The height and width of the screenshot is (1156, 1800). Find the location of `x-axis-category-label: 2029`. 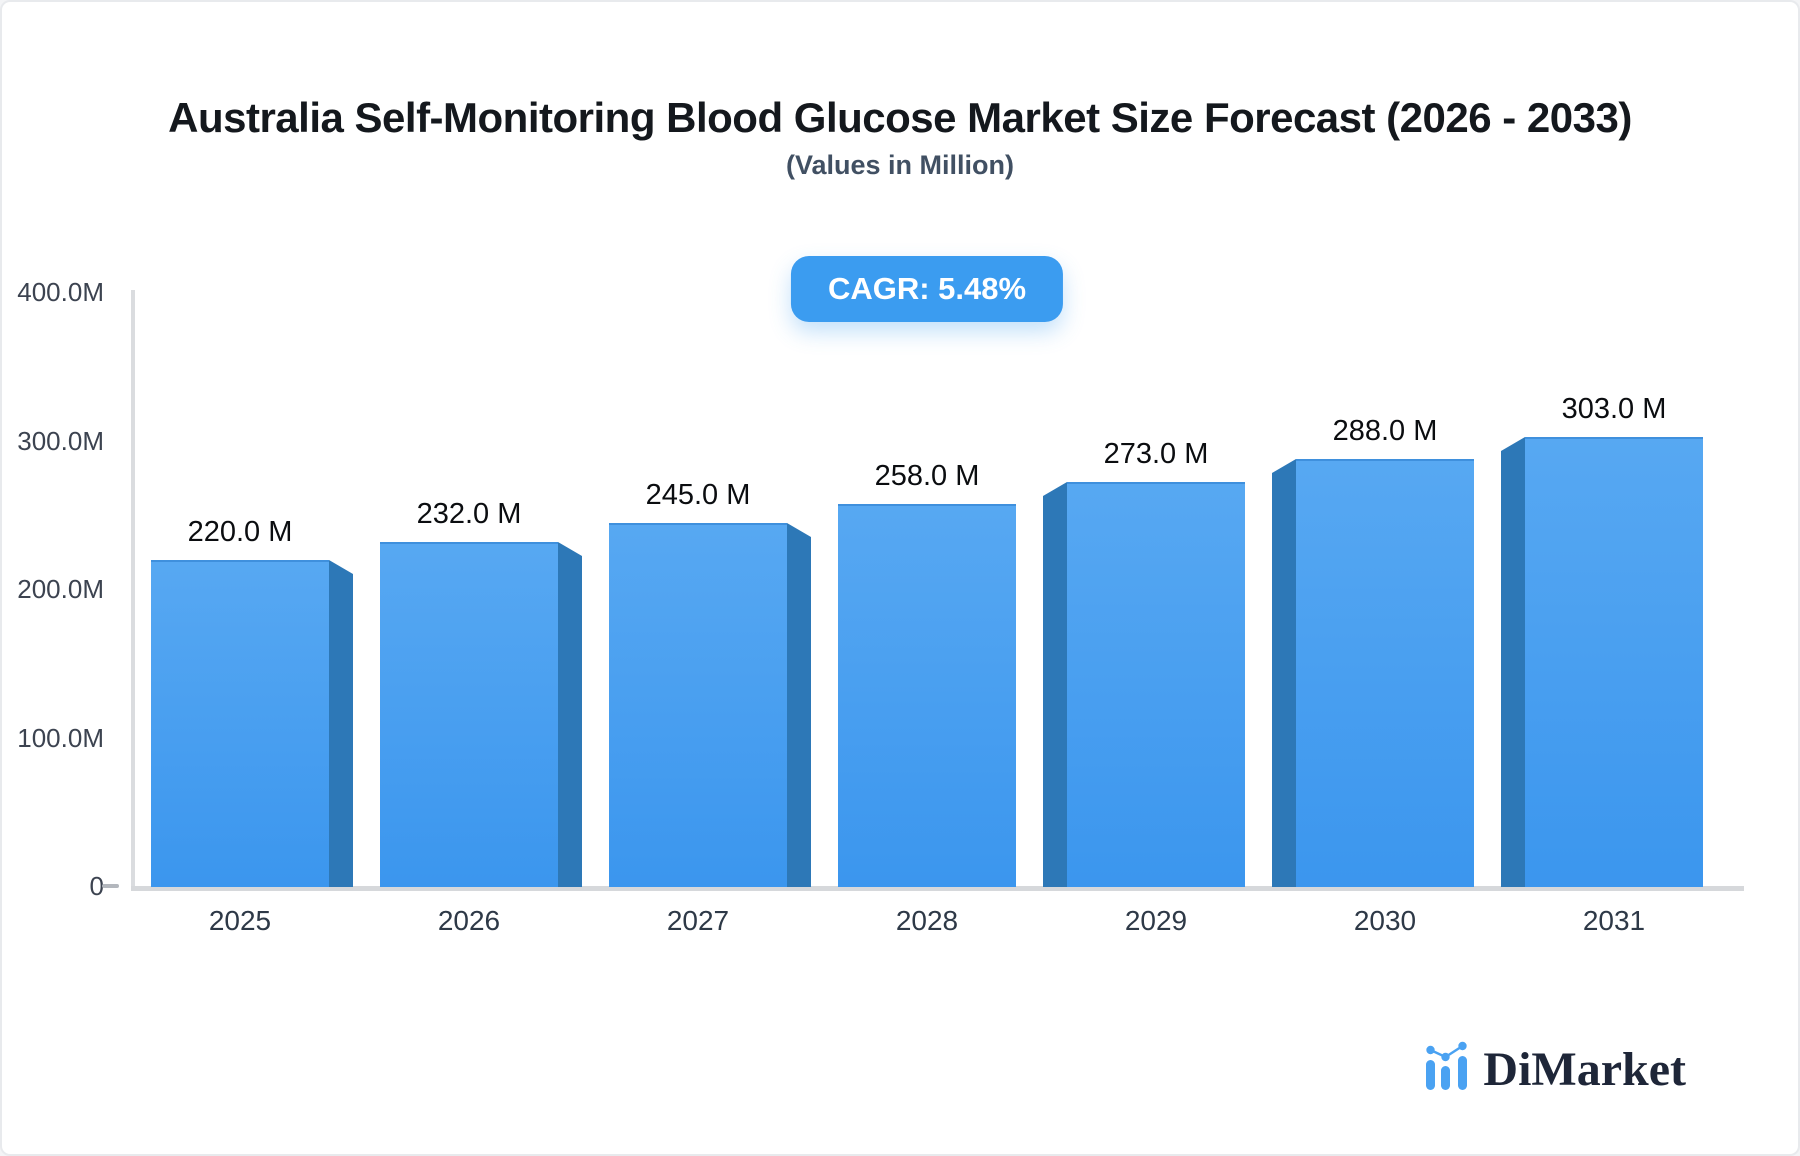

x-axis-category-label: 2029 is located at coordinates (1156, 920).